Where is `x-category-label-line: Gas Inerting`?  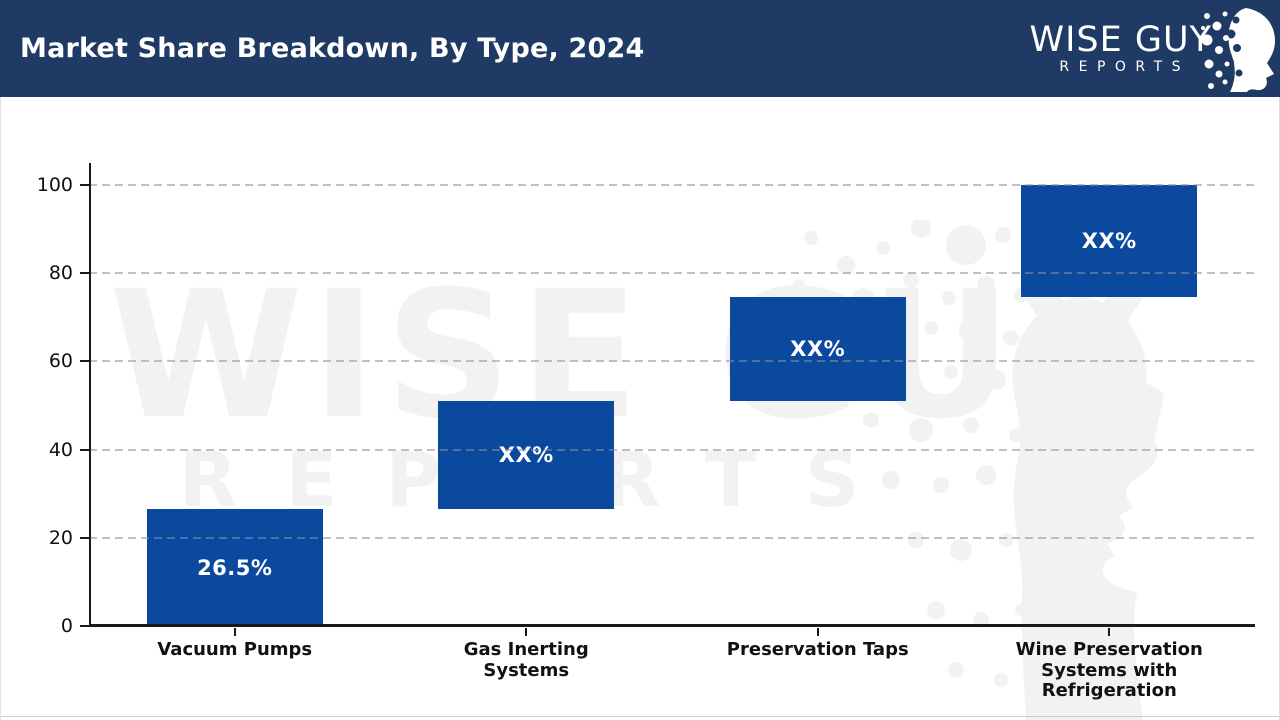
x-category-label-line: Gas Inerting is located at coordinates (526, 649).